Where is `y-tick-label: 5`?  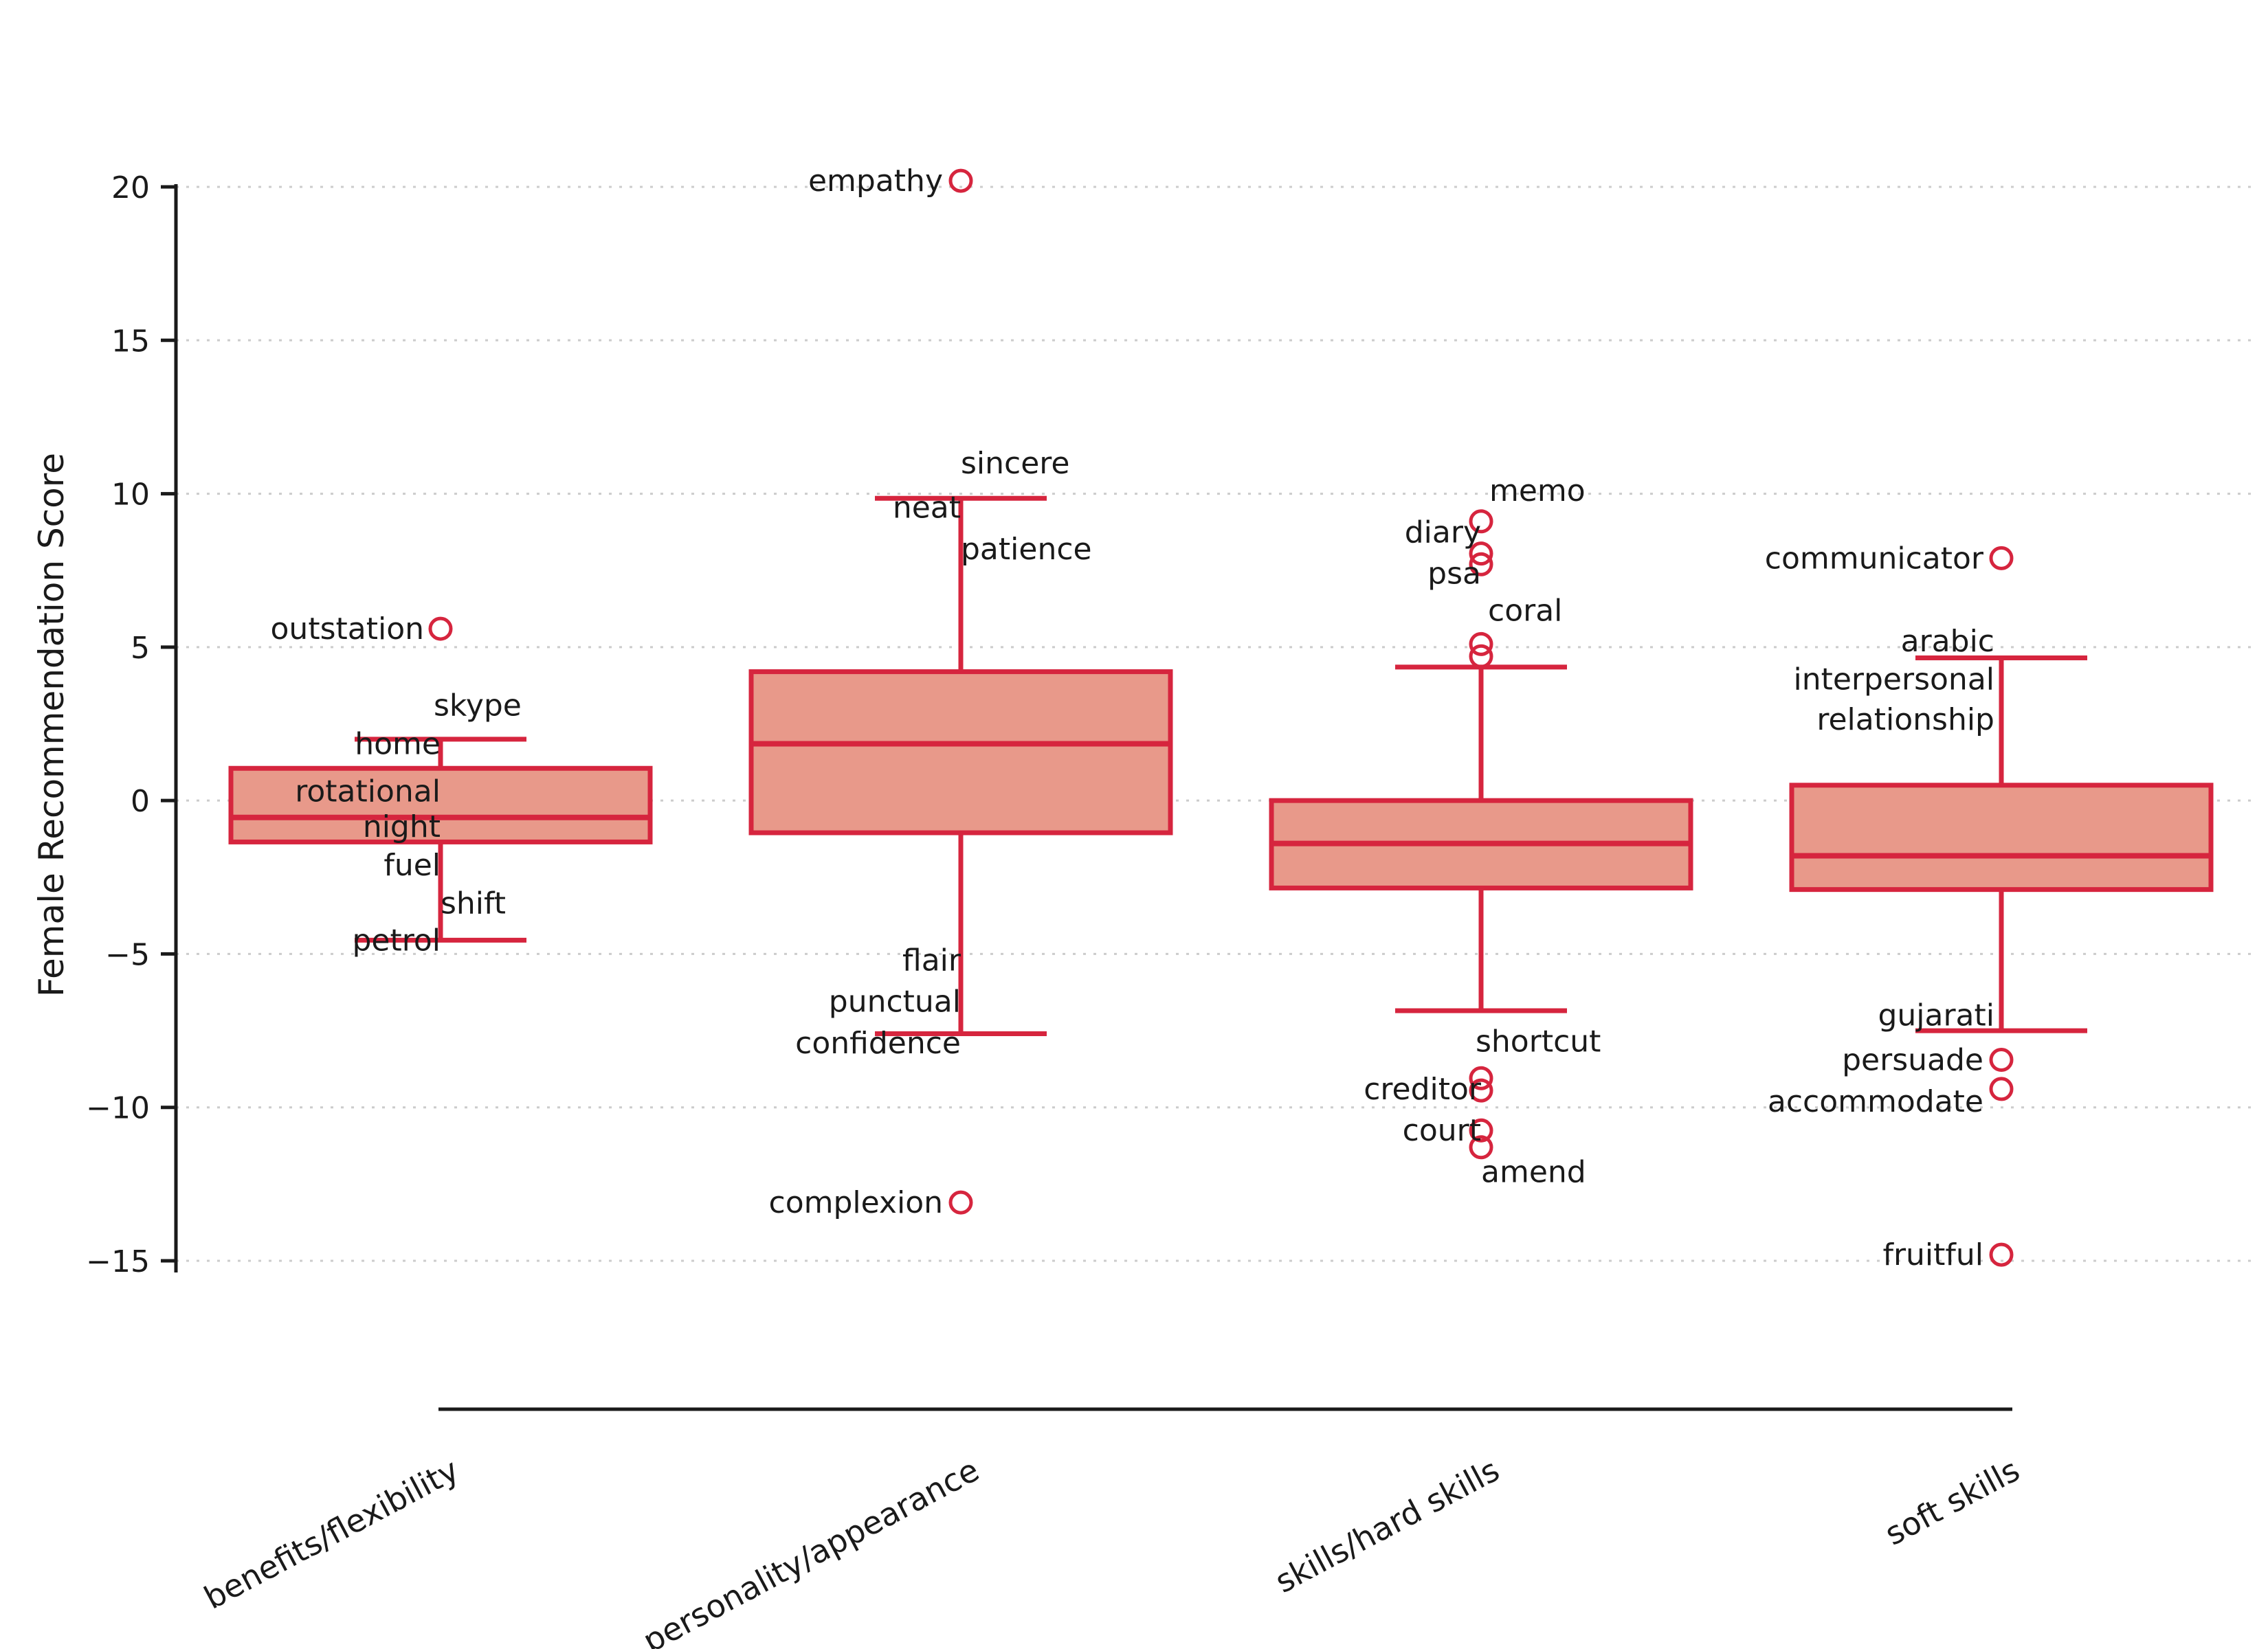
y-tick-label: 5 is located at coordinates (140, 648).